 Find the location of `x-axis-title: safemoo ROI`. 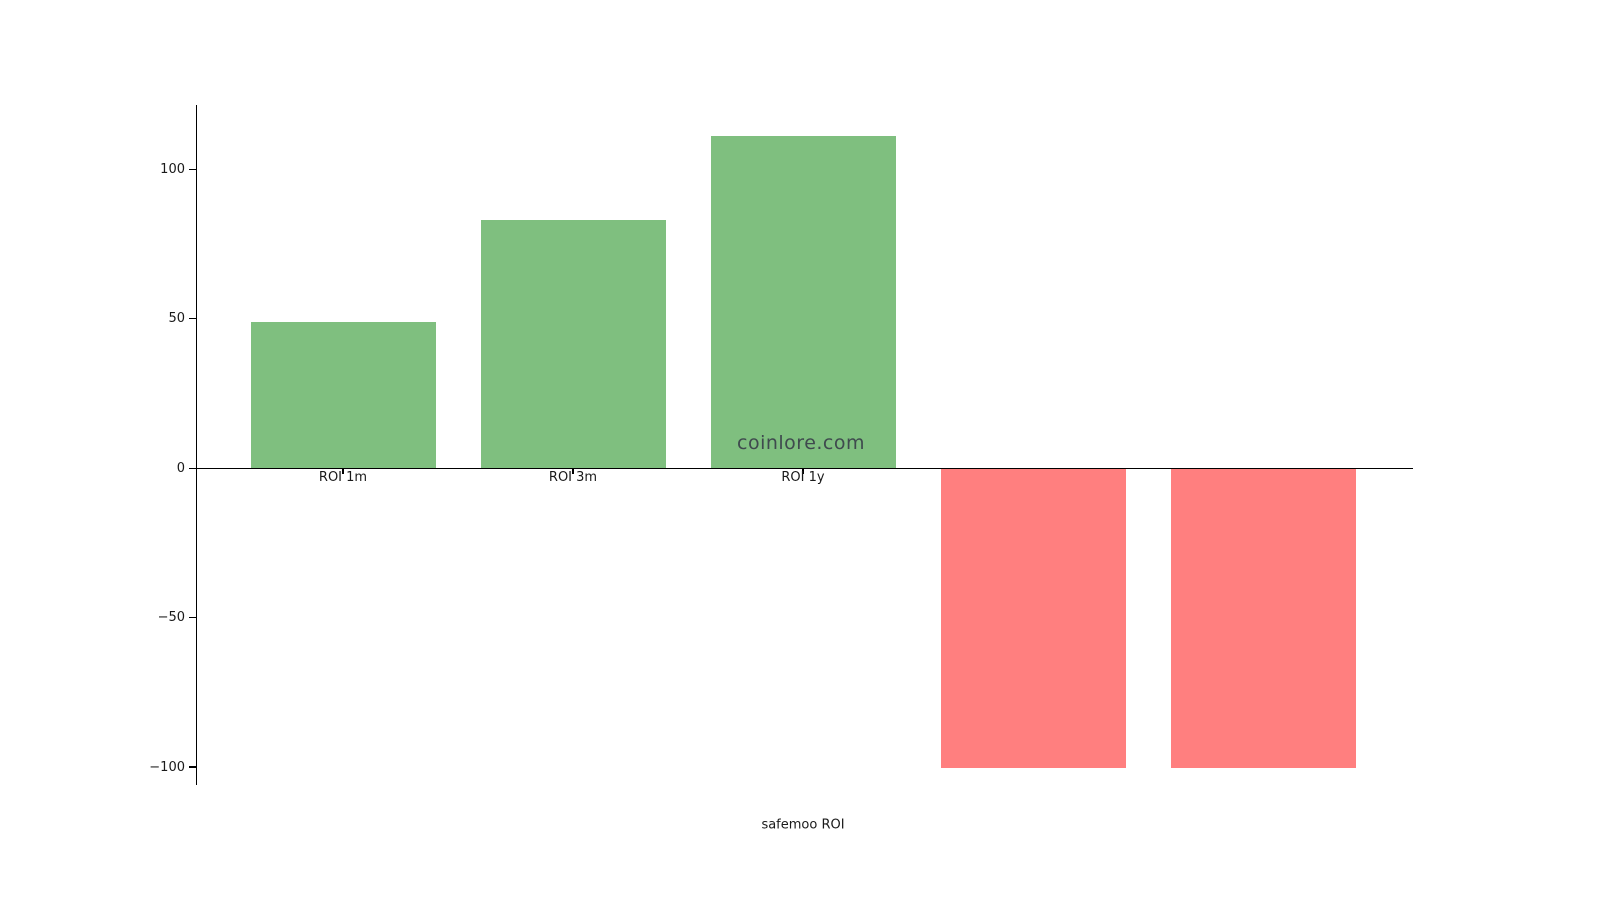

x-axis-title: safemoo ROI is located at coordinates (803, 825).